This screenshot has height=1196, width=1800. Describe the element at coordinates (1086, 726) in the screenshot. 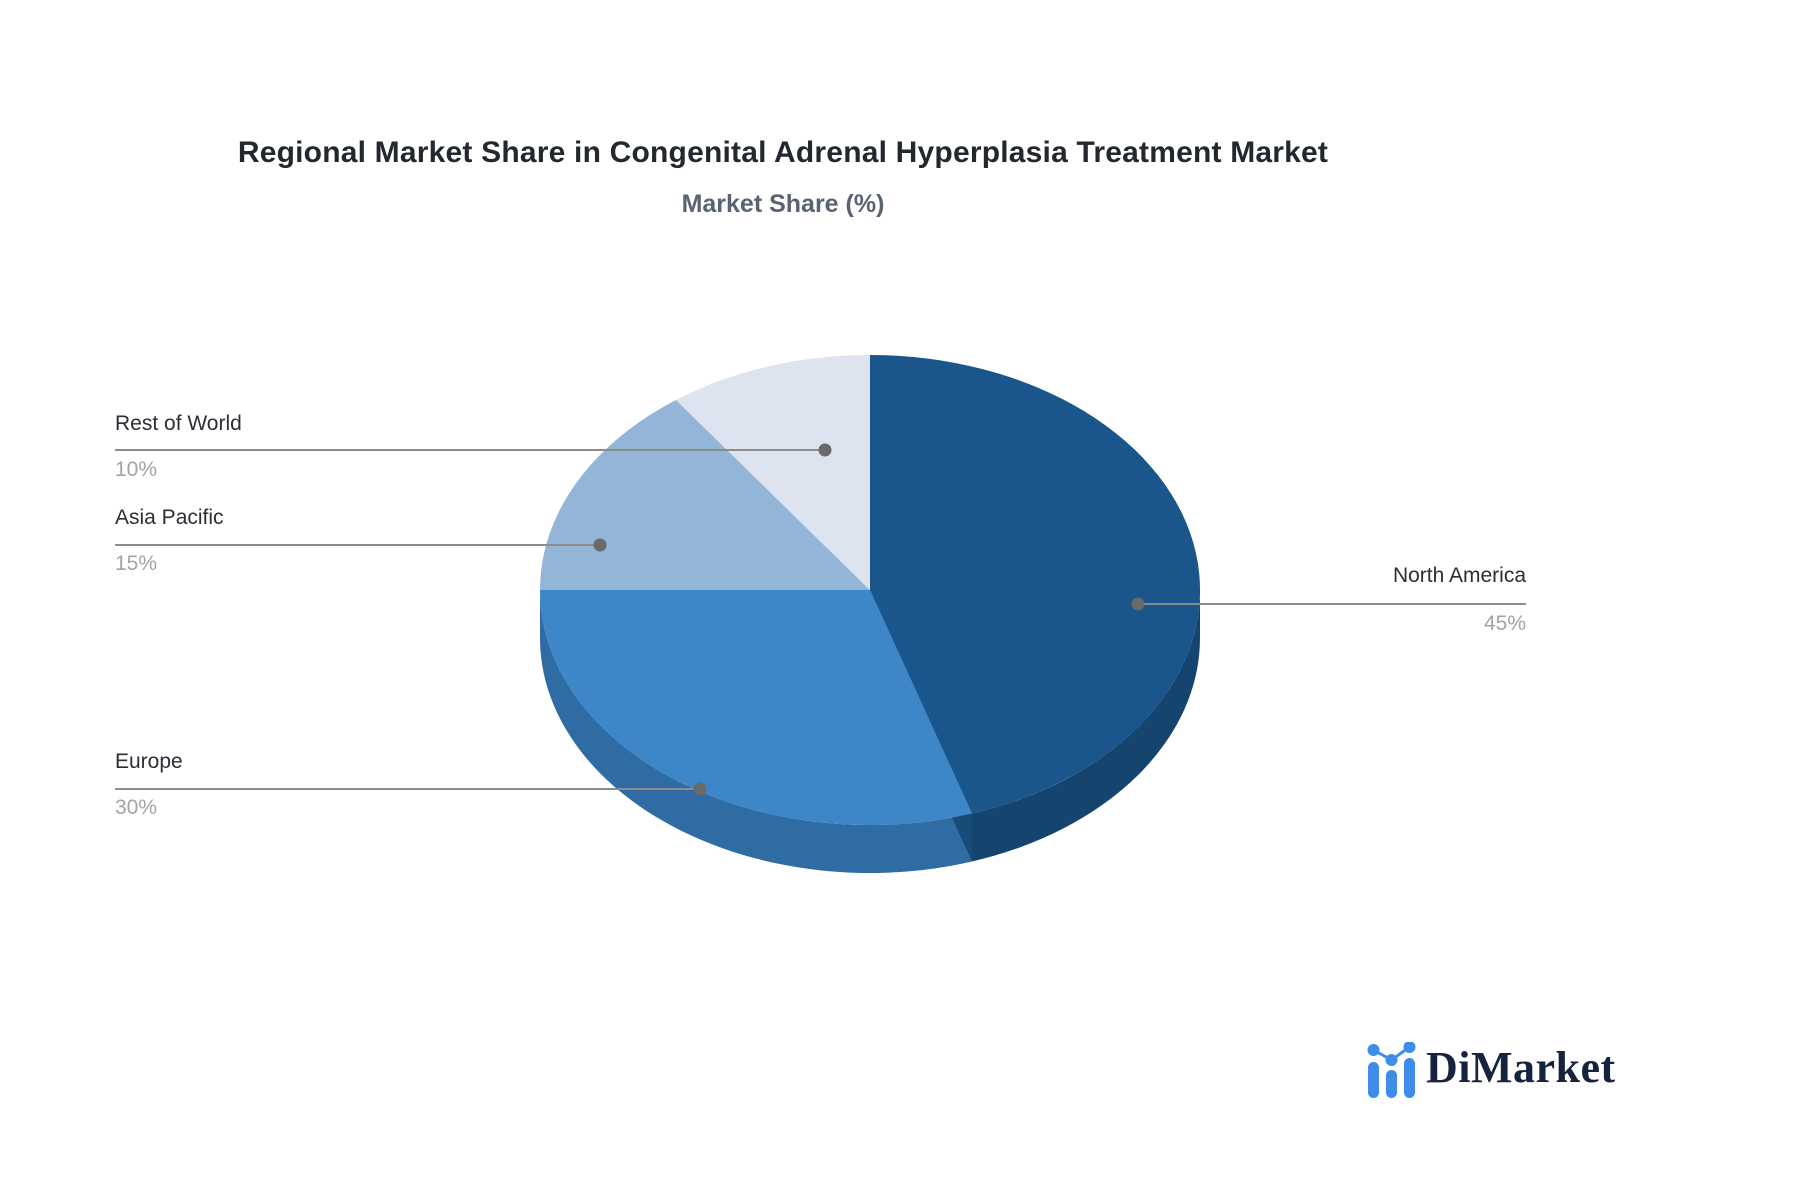

I see `pie-side-north-america` at that location.